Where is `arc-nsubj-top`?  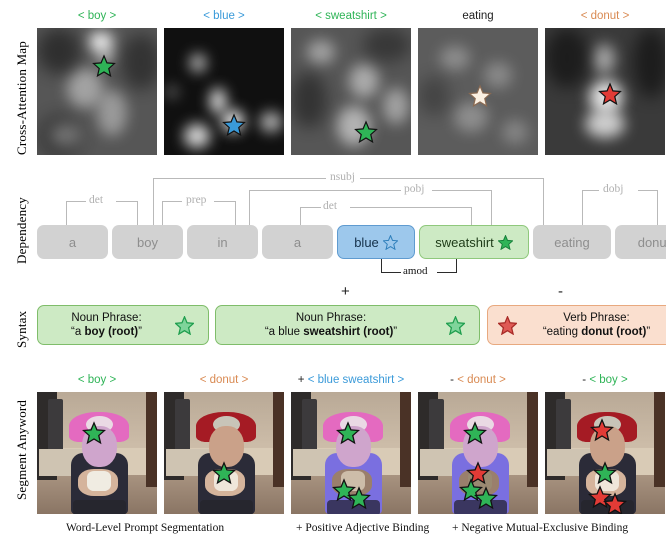 arc-nsubj-top is located at coordinates (239, 178).